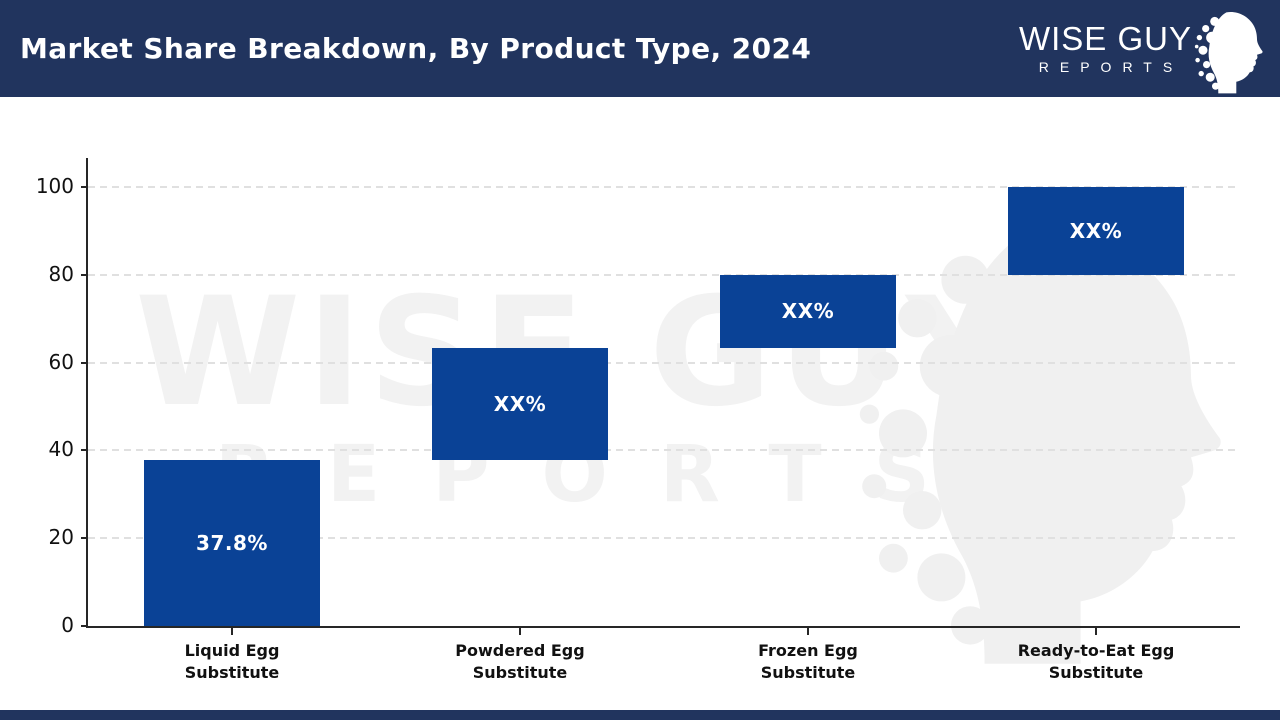 The height and width of the screenshot is (720, 1280). What do you see at coordinates (87, 393) in the screenshot?
I see `y-axis-line` at bounding box center [87, 393].